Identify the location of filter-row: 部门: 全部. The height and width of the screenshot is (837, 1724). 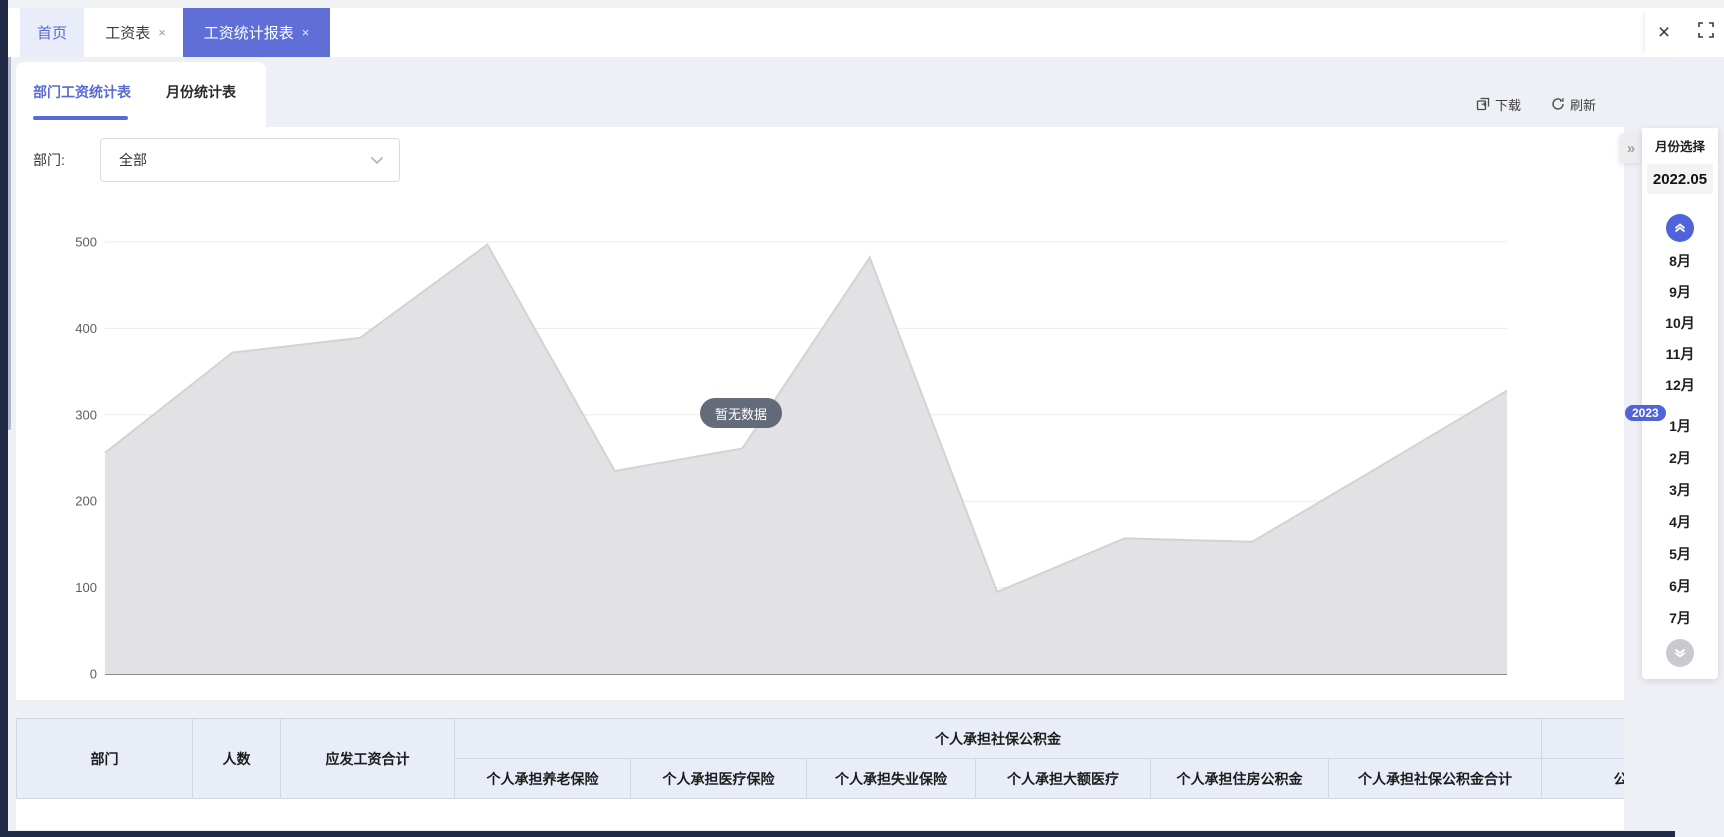
(820, 160).